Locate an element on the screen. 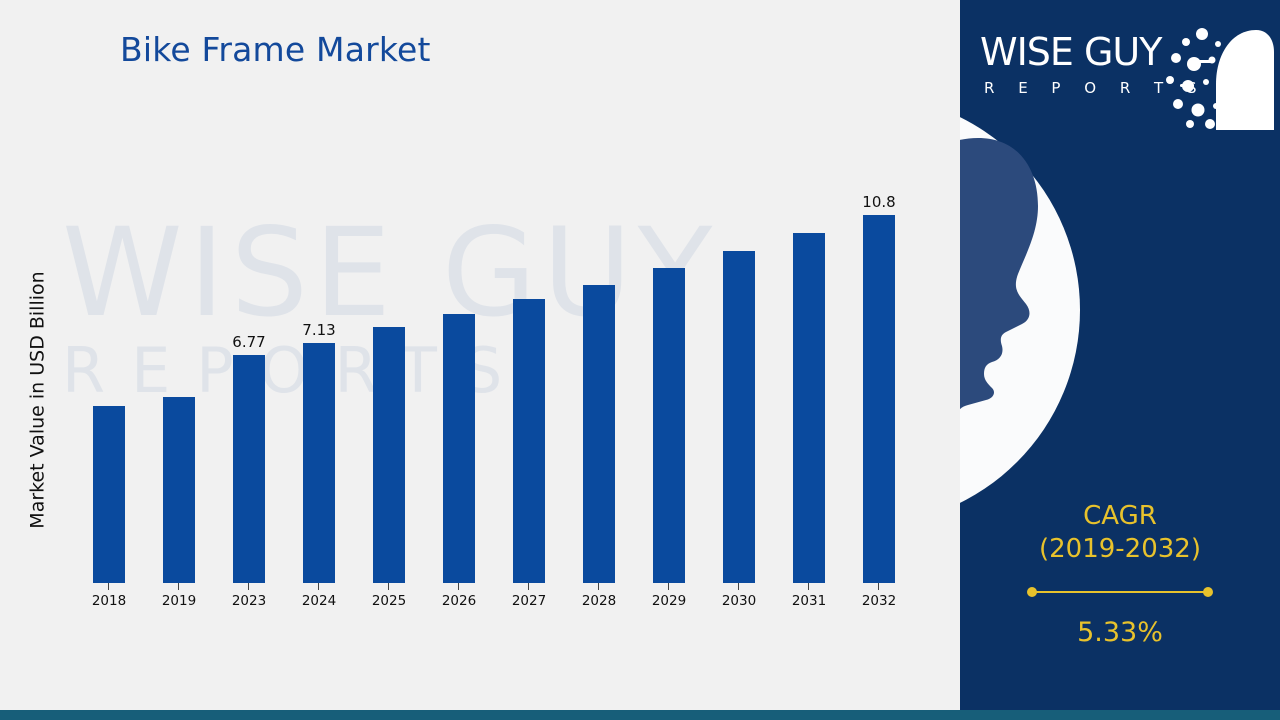 This screenshot has width=1280, height=720. bar-value-label-2023: 6.77 is located at coordinates (249, 342).